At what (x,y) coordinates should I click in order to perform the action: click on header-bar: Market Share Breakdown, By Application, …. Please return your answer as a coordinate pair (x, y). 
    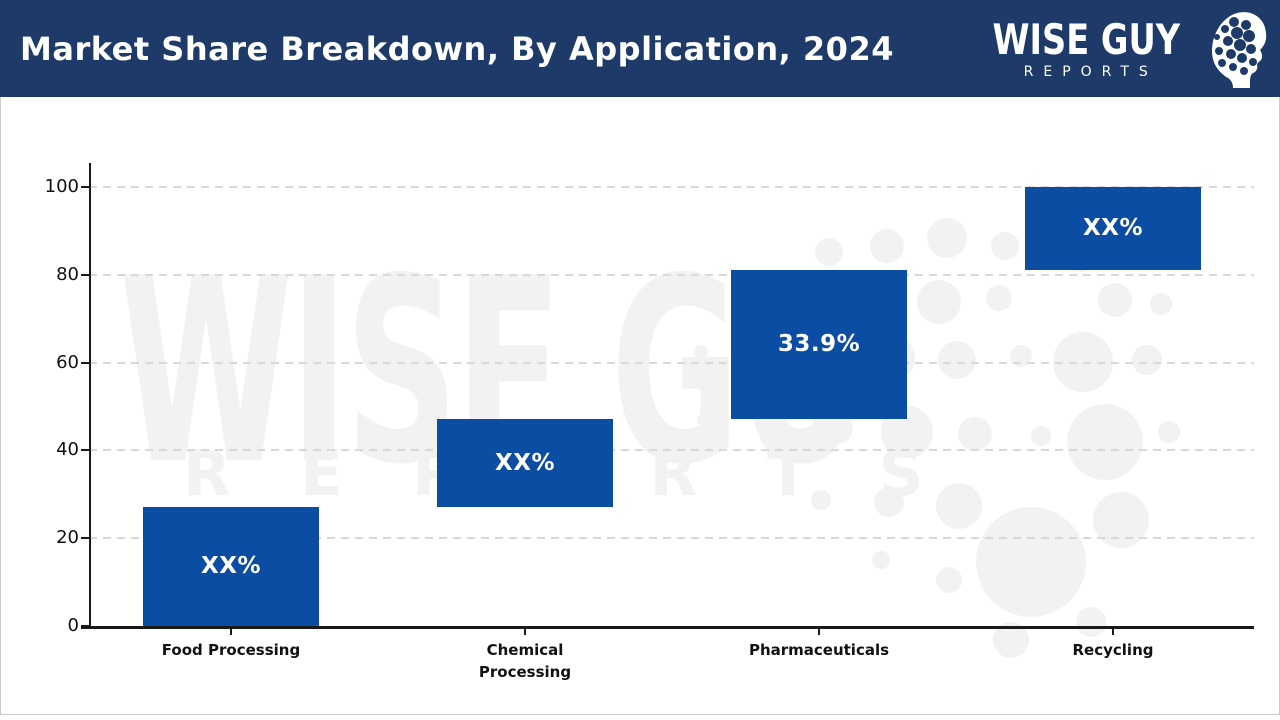
    Looking at the image, I should click on (640, 48).